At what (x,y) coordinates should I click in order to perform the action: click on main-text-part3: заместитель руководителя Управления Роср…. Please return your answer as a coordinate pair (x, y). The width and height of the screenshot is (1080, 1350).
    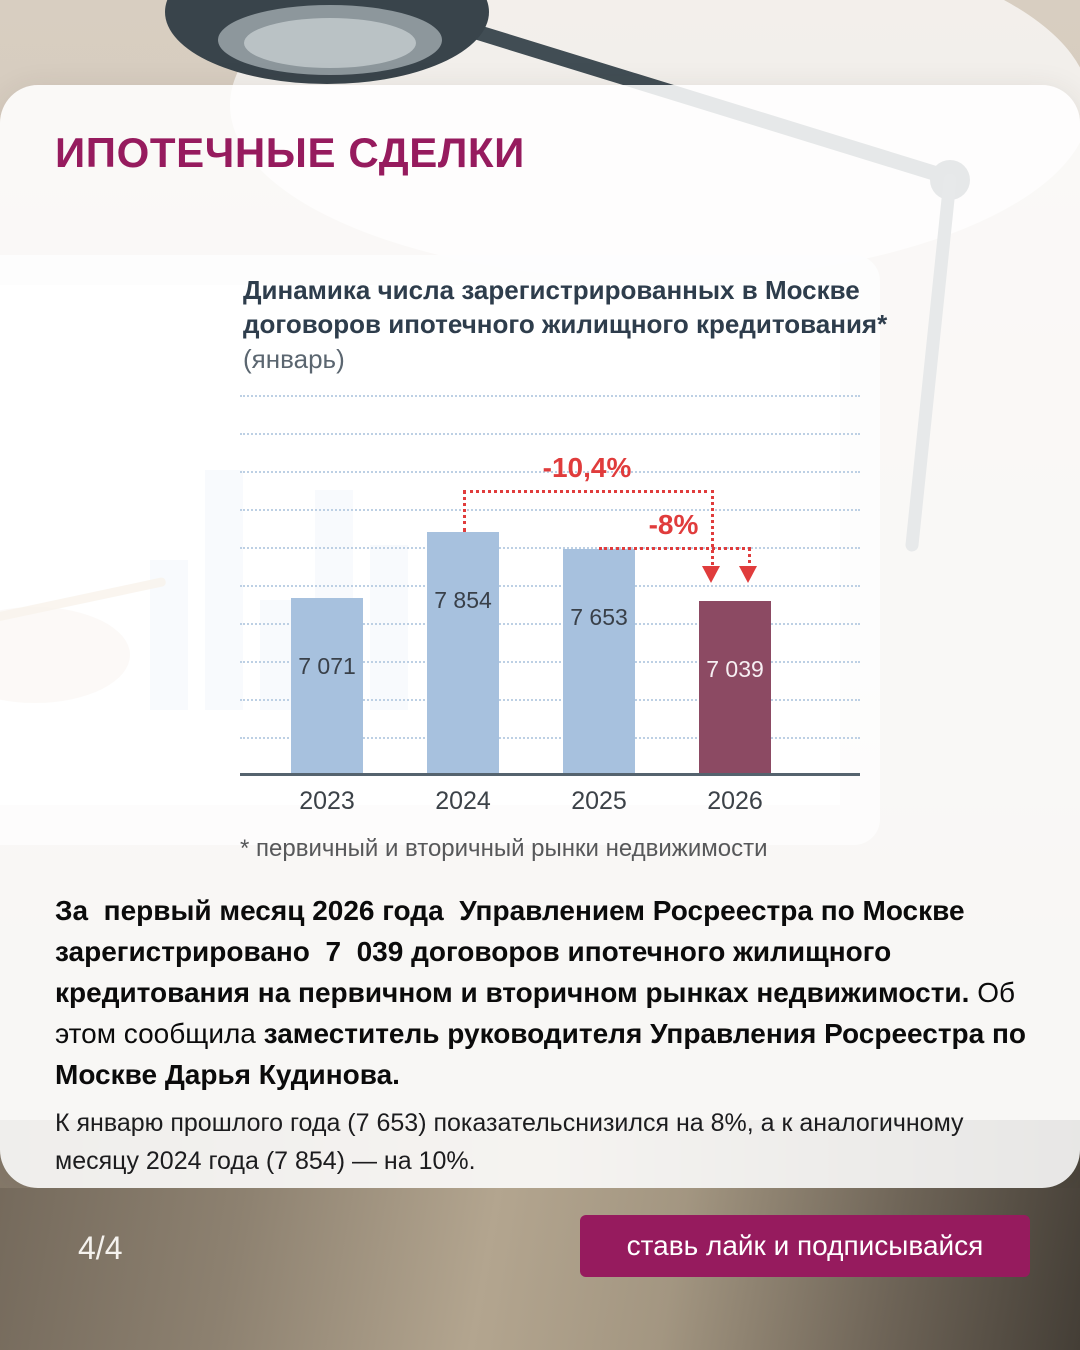
    Looking at the image, I should click on (544, 1053).